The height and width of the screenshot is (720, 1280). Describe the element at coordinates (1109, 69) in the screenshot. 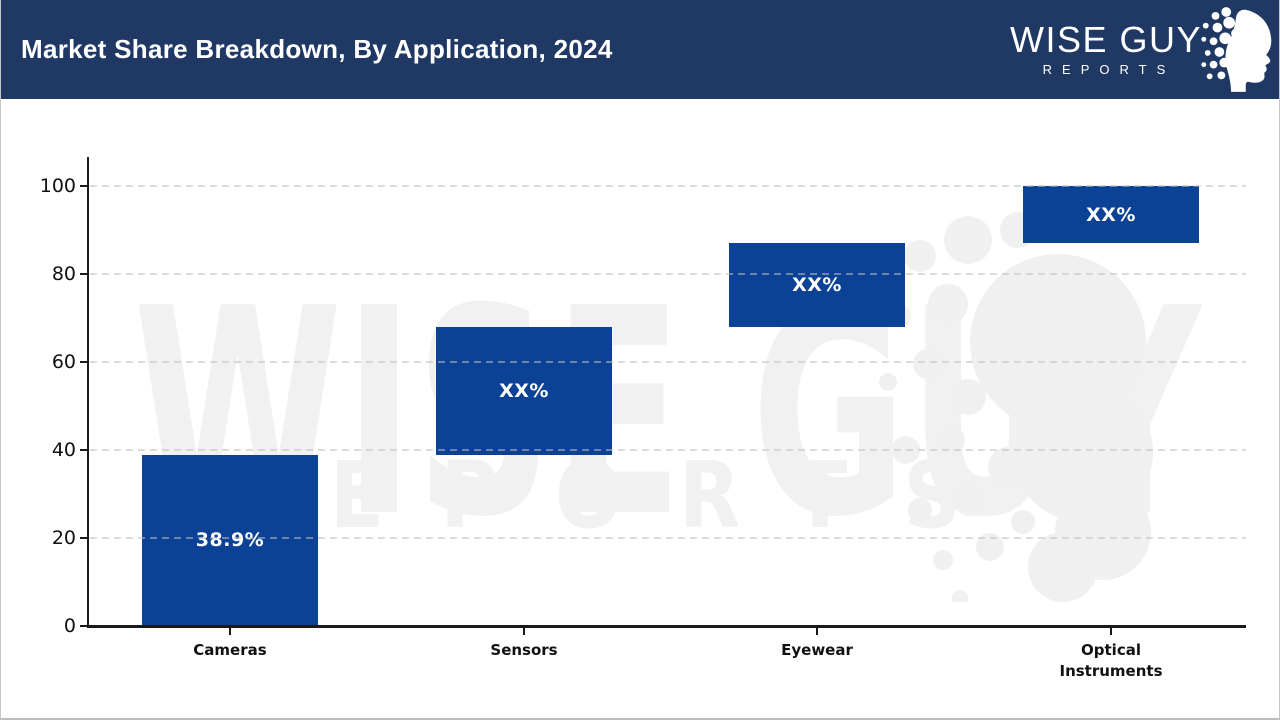

I see `logo-subtext: REPORTS` at that location.